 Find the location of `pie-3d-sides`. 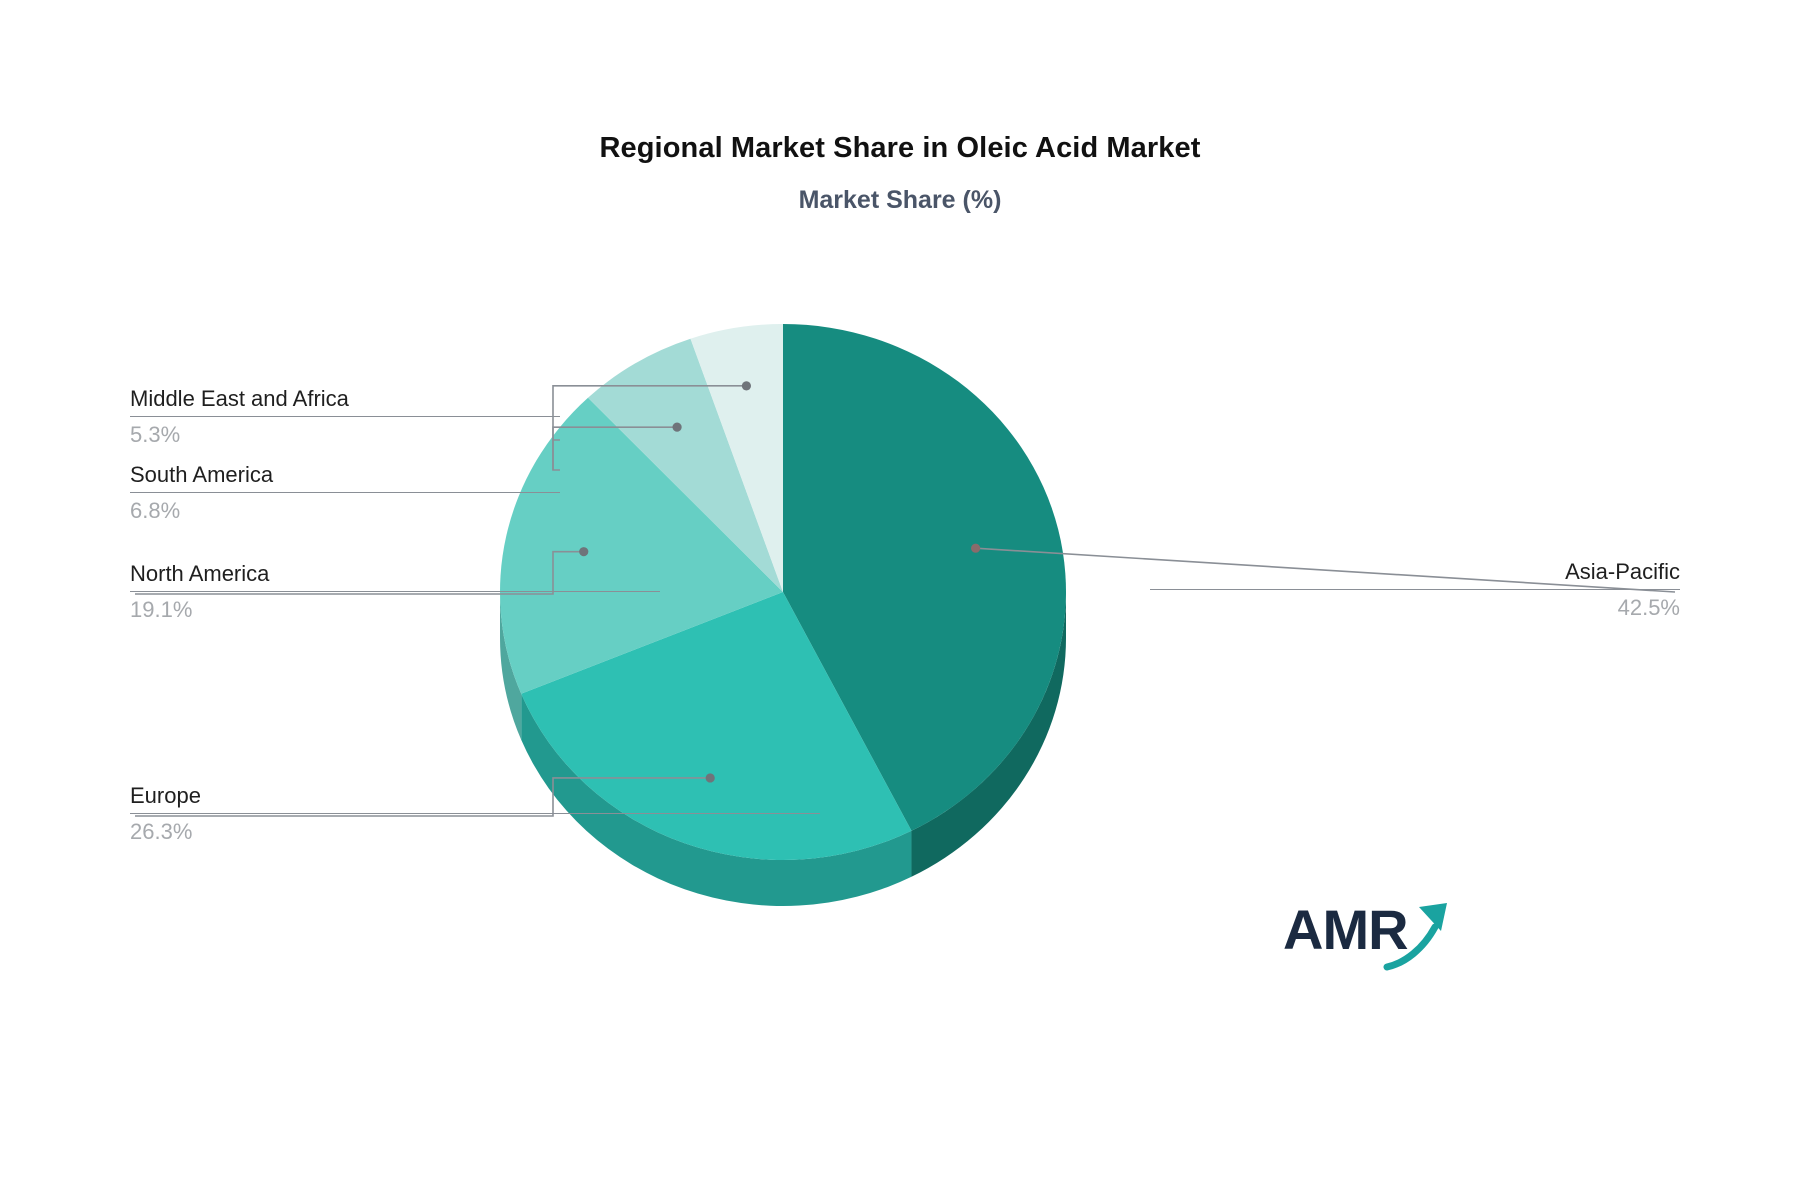

pie-3d-sides is located at coordinates (783, 749).